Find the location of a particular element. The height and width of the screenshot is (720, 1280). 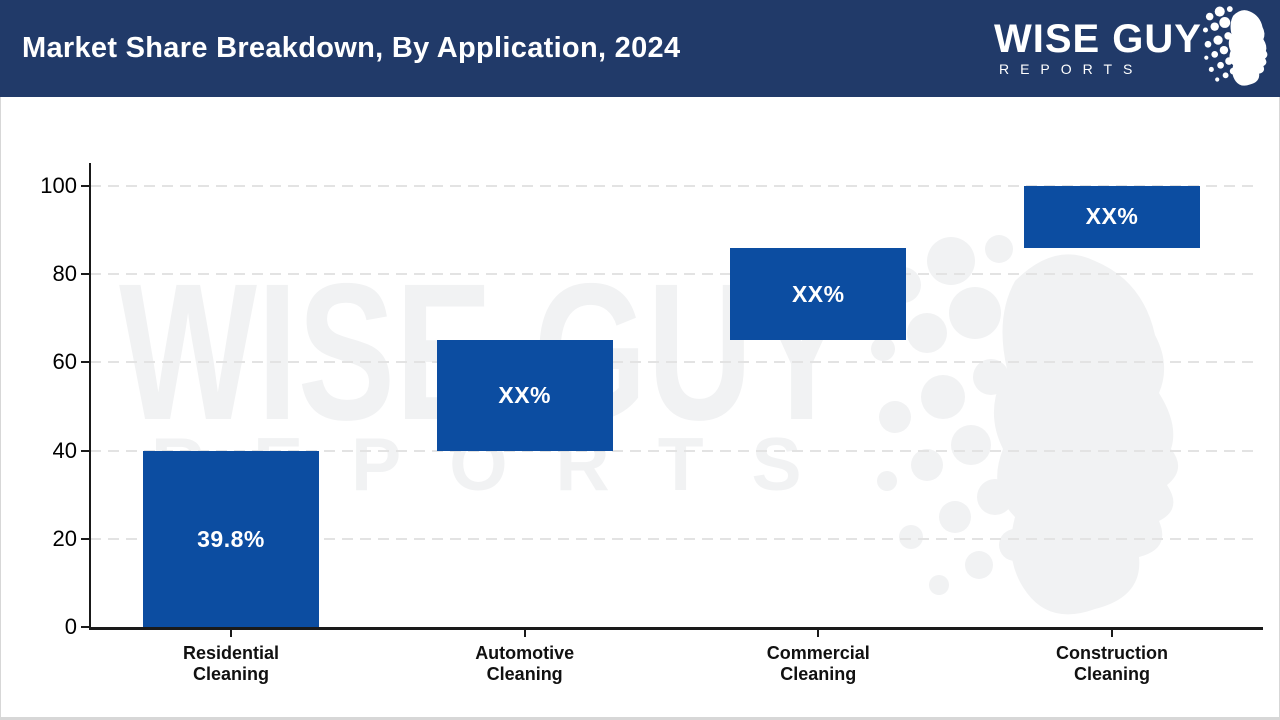

x-axis-category-label: Automotive Cleaning is located at coordinates (525, 663).